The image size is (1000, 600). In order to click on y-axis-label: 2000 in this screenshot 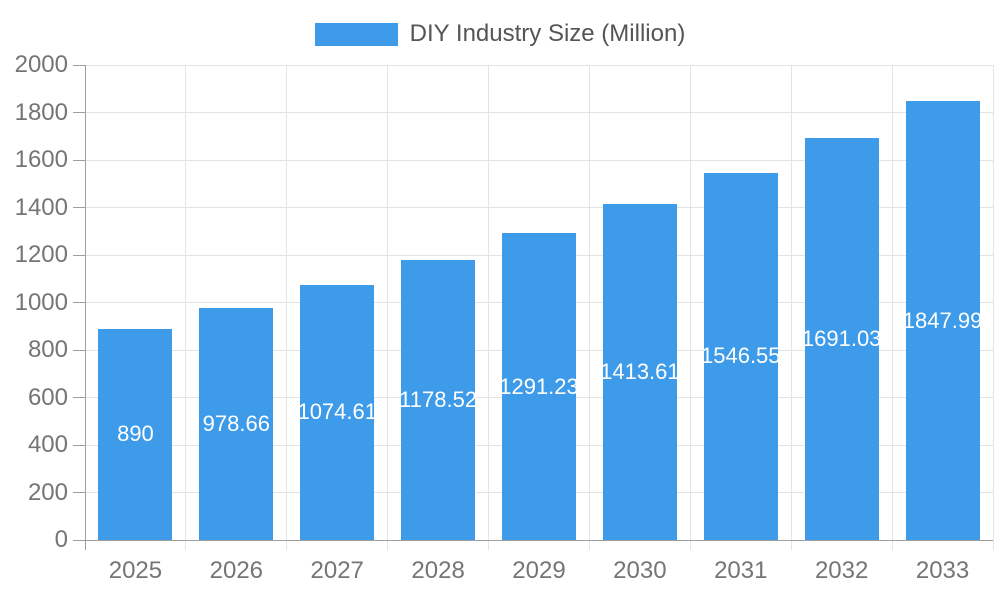, I will do `click(41, 64)`.